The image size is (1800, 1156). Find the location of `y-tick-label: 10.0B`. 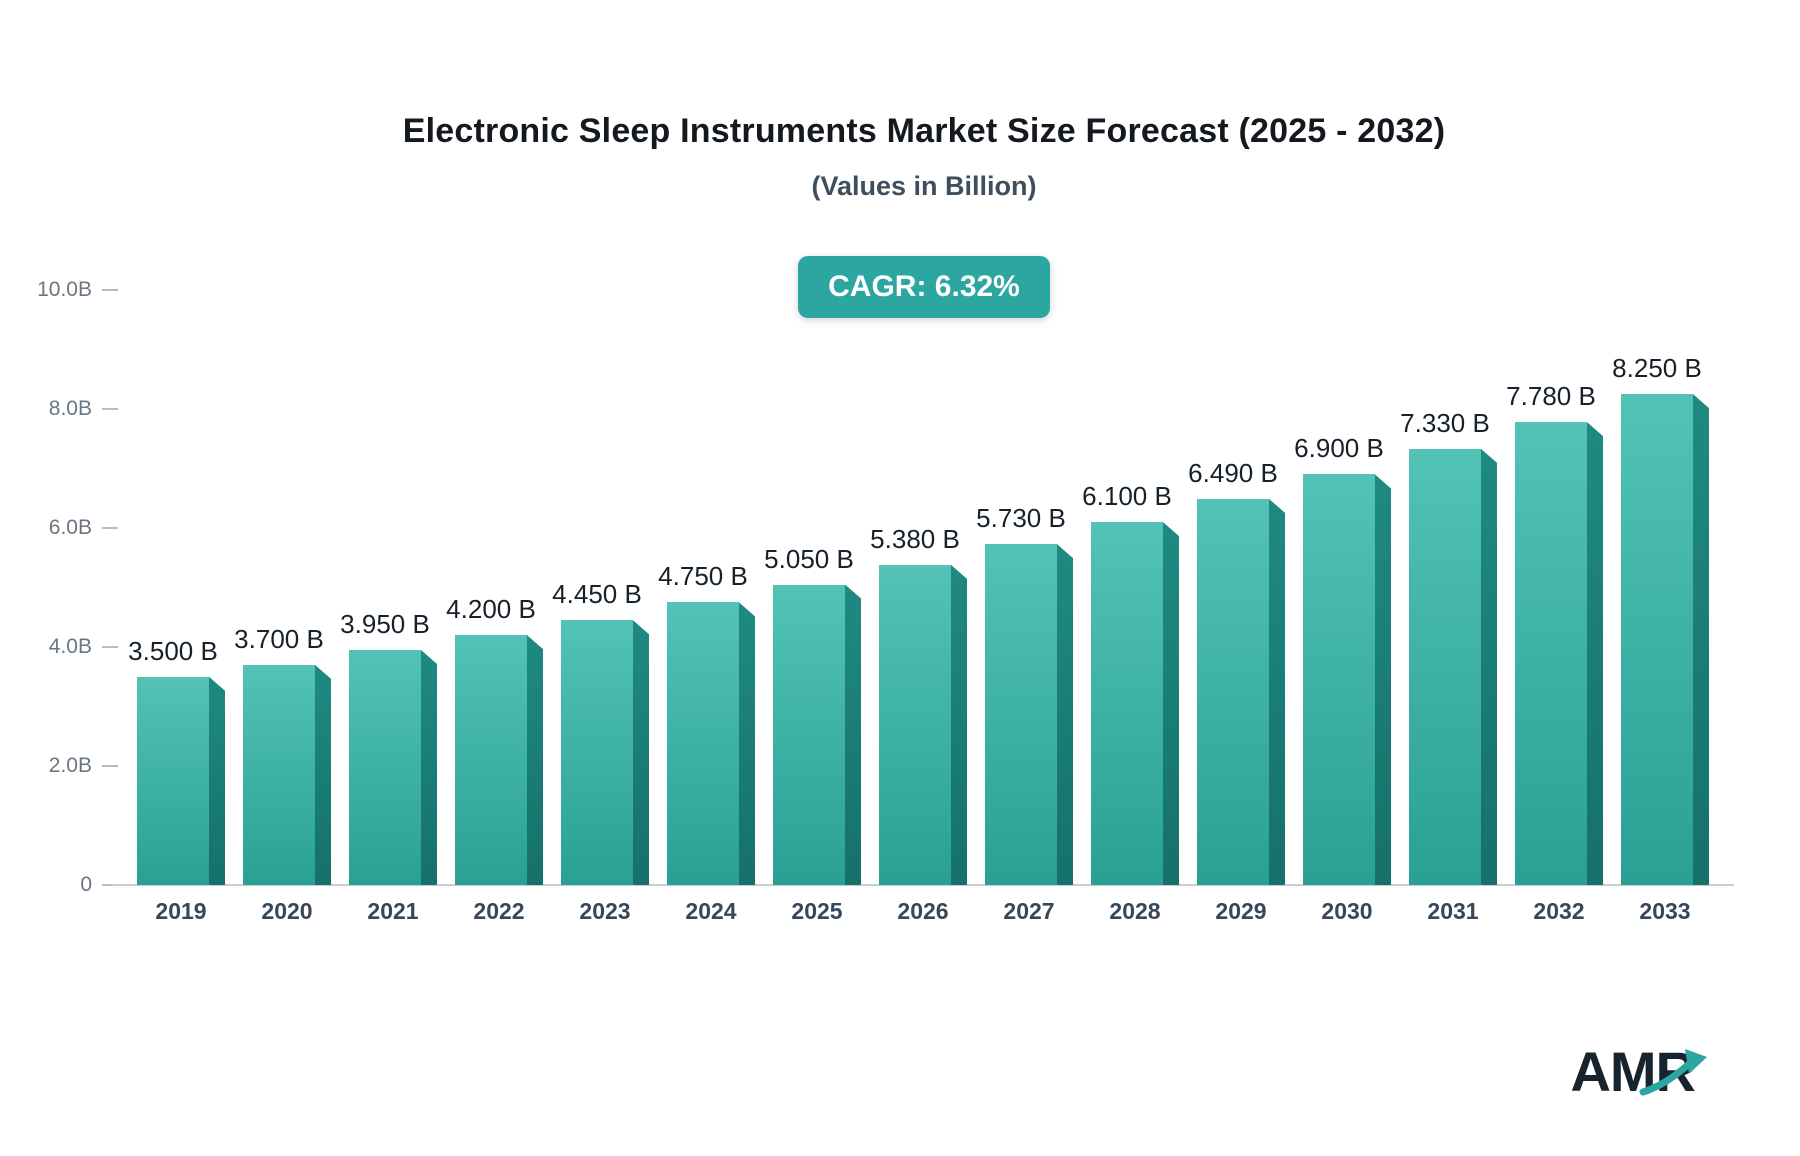

y-tick-label: 10.0B is located at coordinates (64, 289).